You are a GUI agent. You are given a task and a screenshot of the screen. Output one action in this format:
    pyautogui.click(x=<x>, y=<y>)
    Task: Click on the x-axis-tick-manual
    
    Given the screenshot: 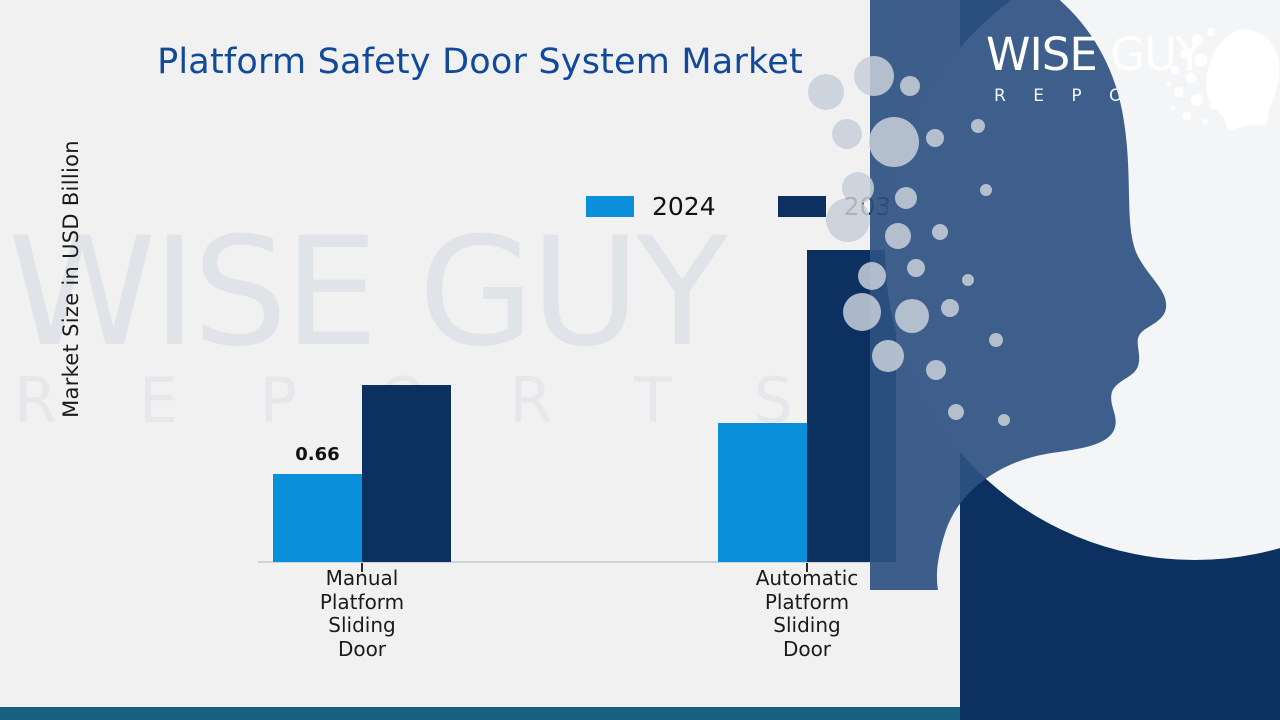 What is the action you would take?
    pyautogui.click(x=362, y=567)
    